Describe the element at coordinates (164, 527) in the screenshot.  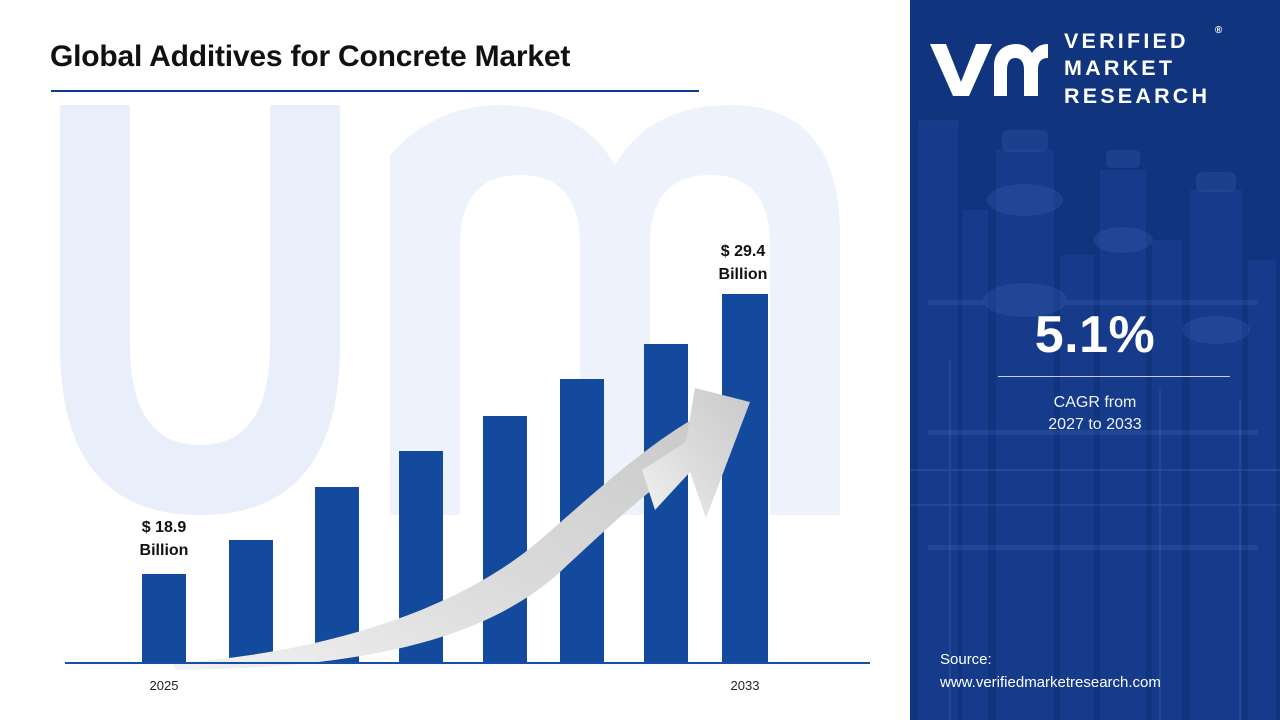
I see `value-label-first-line1: $ 18.9` at that location.